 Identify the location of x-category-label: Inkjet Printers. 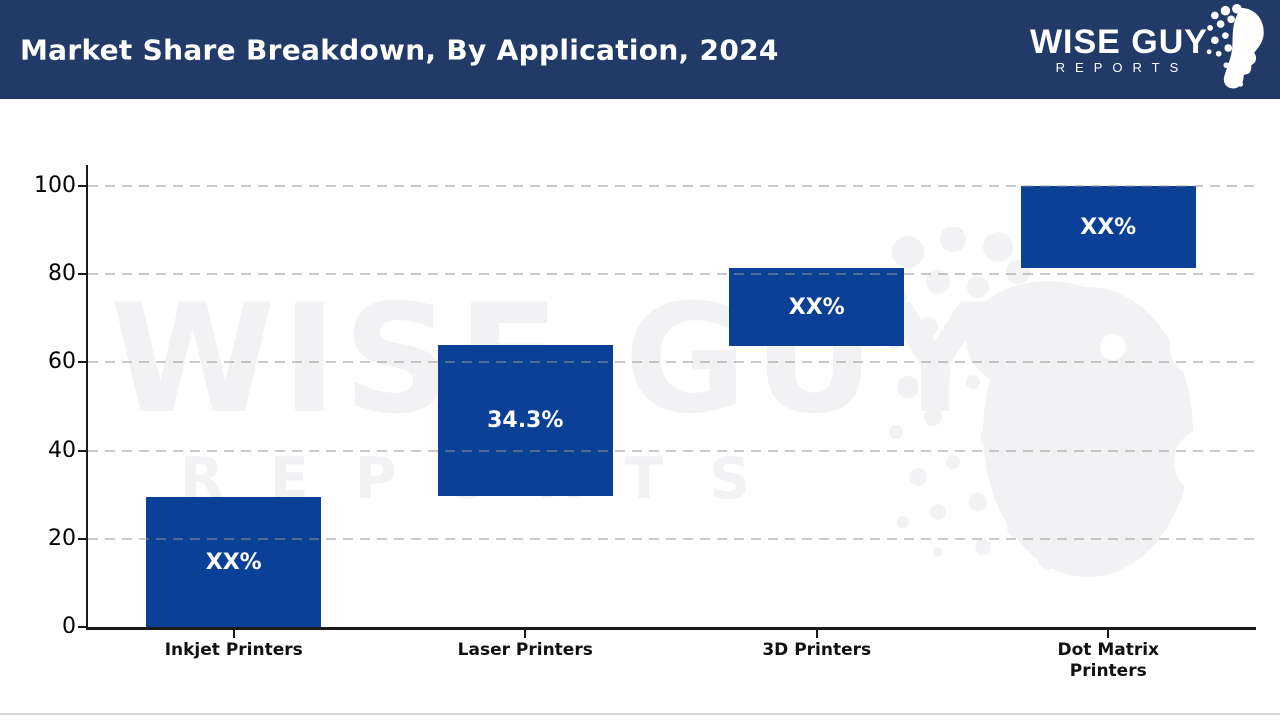
(233, 650).